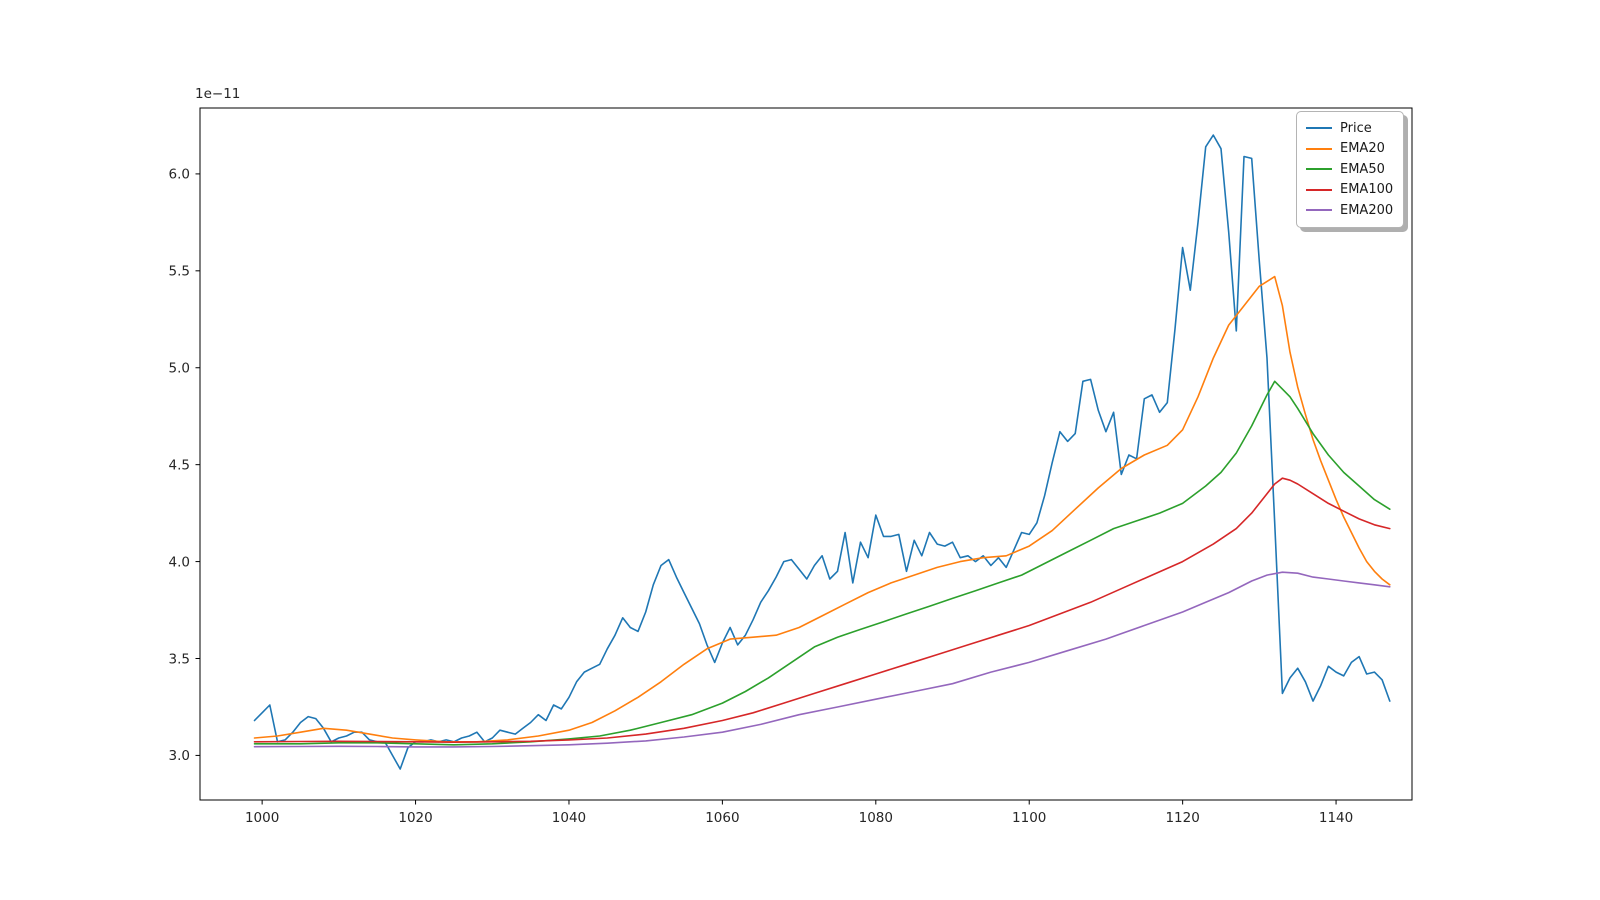 The height and width of the screenshot is (900, 1600). I want to click on y-tick-label: 3.5, so click(179, 659).